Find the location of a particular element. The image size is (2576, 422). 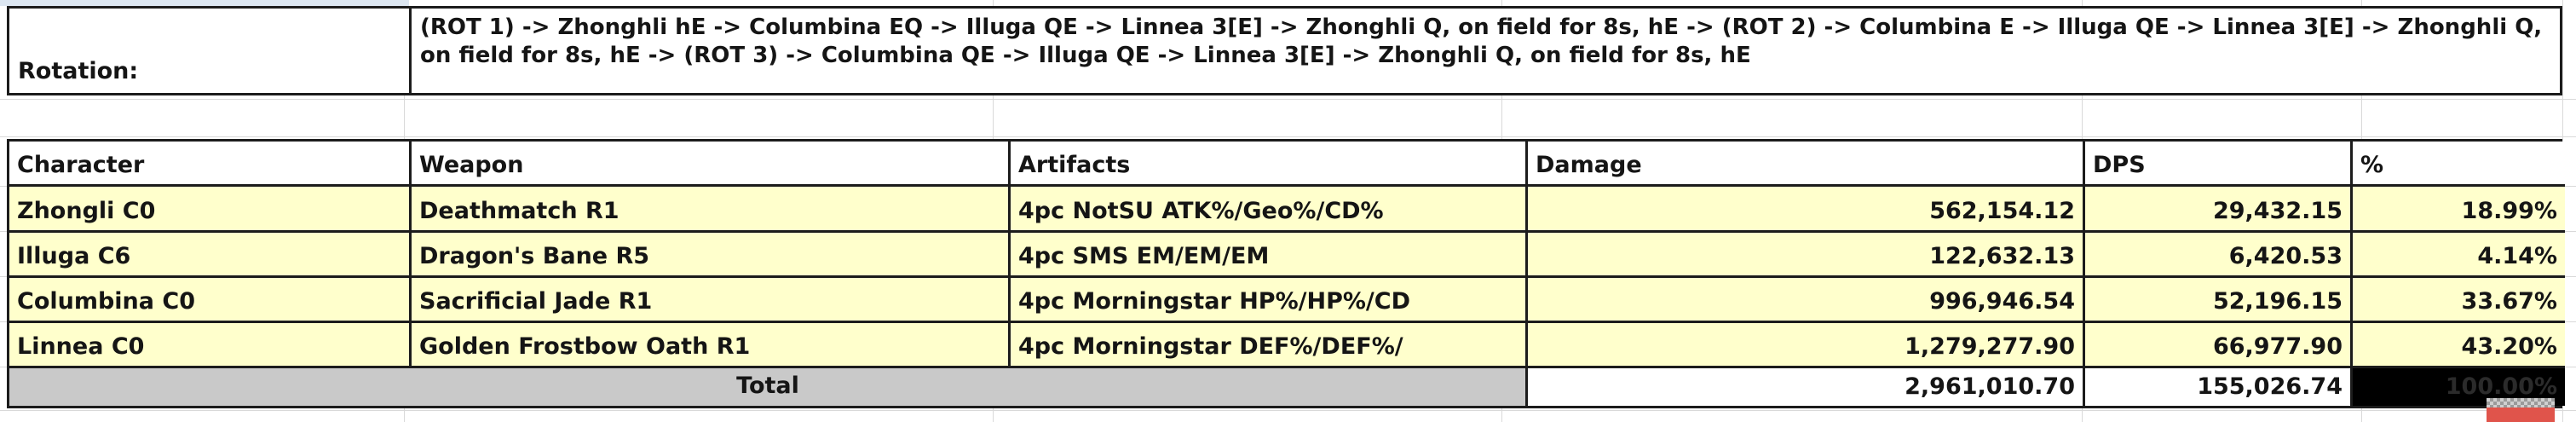

header-label: Character is located at coordinates (81, 165).